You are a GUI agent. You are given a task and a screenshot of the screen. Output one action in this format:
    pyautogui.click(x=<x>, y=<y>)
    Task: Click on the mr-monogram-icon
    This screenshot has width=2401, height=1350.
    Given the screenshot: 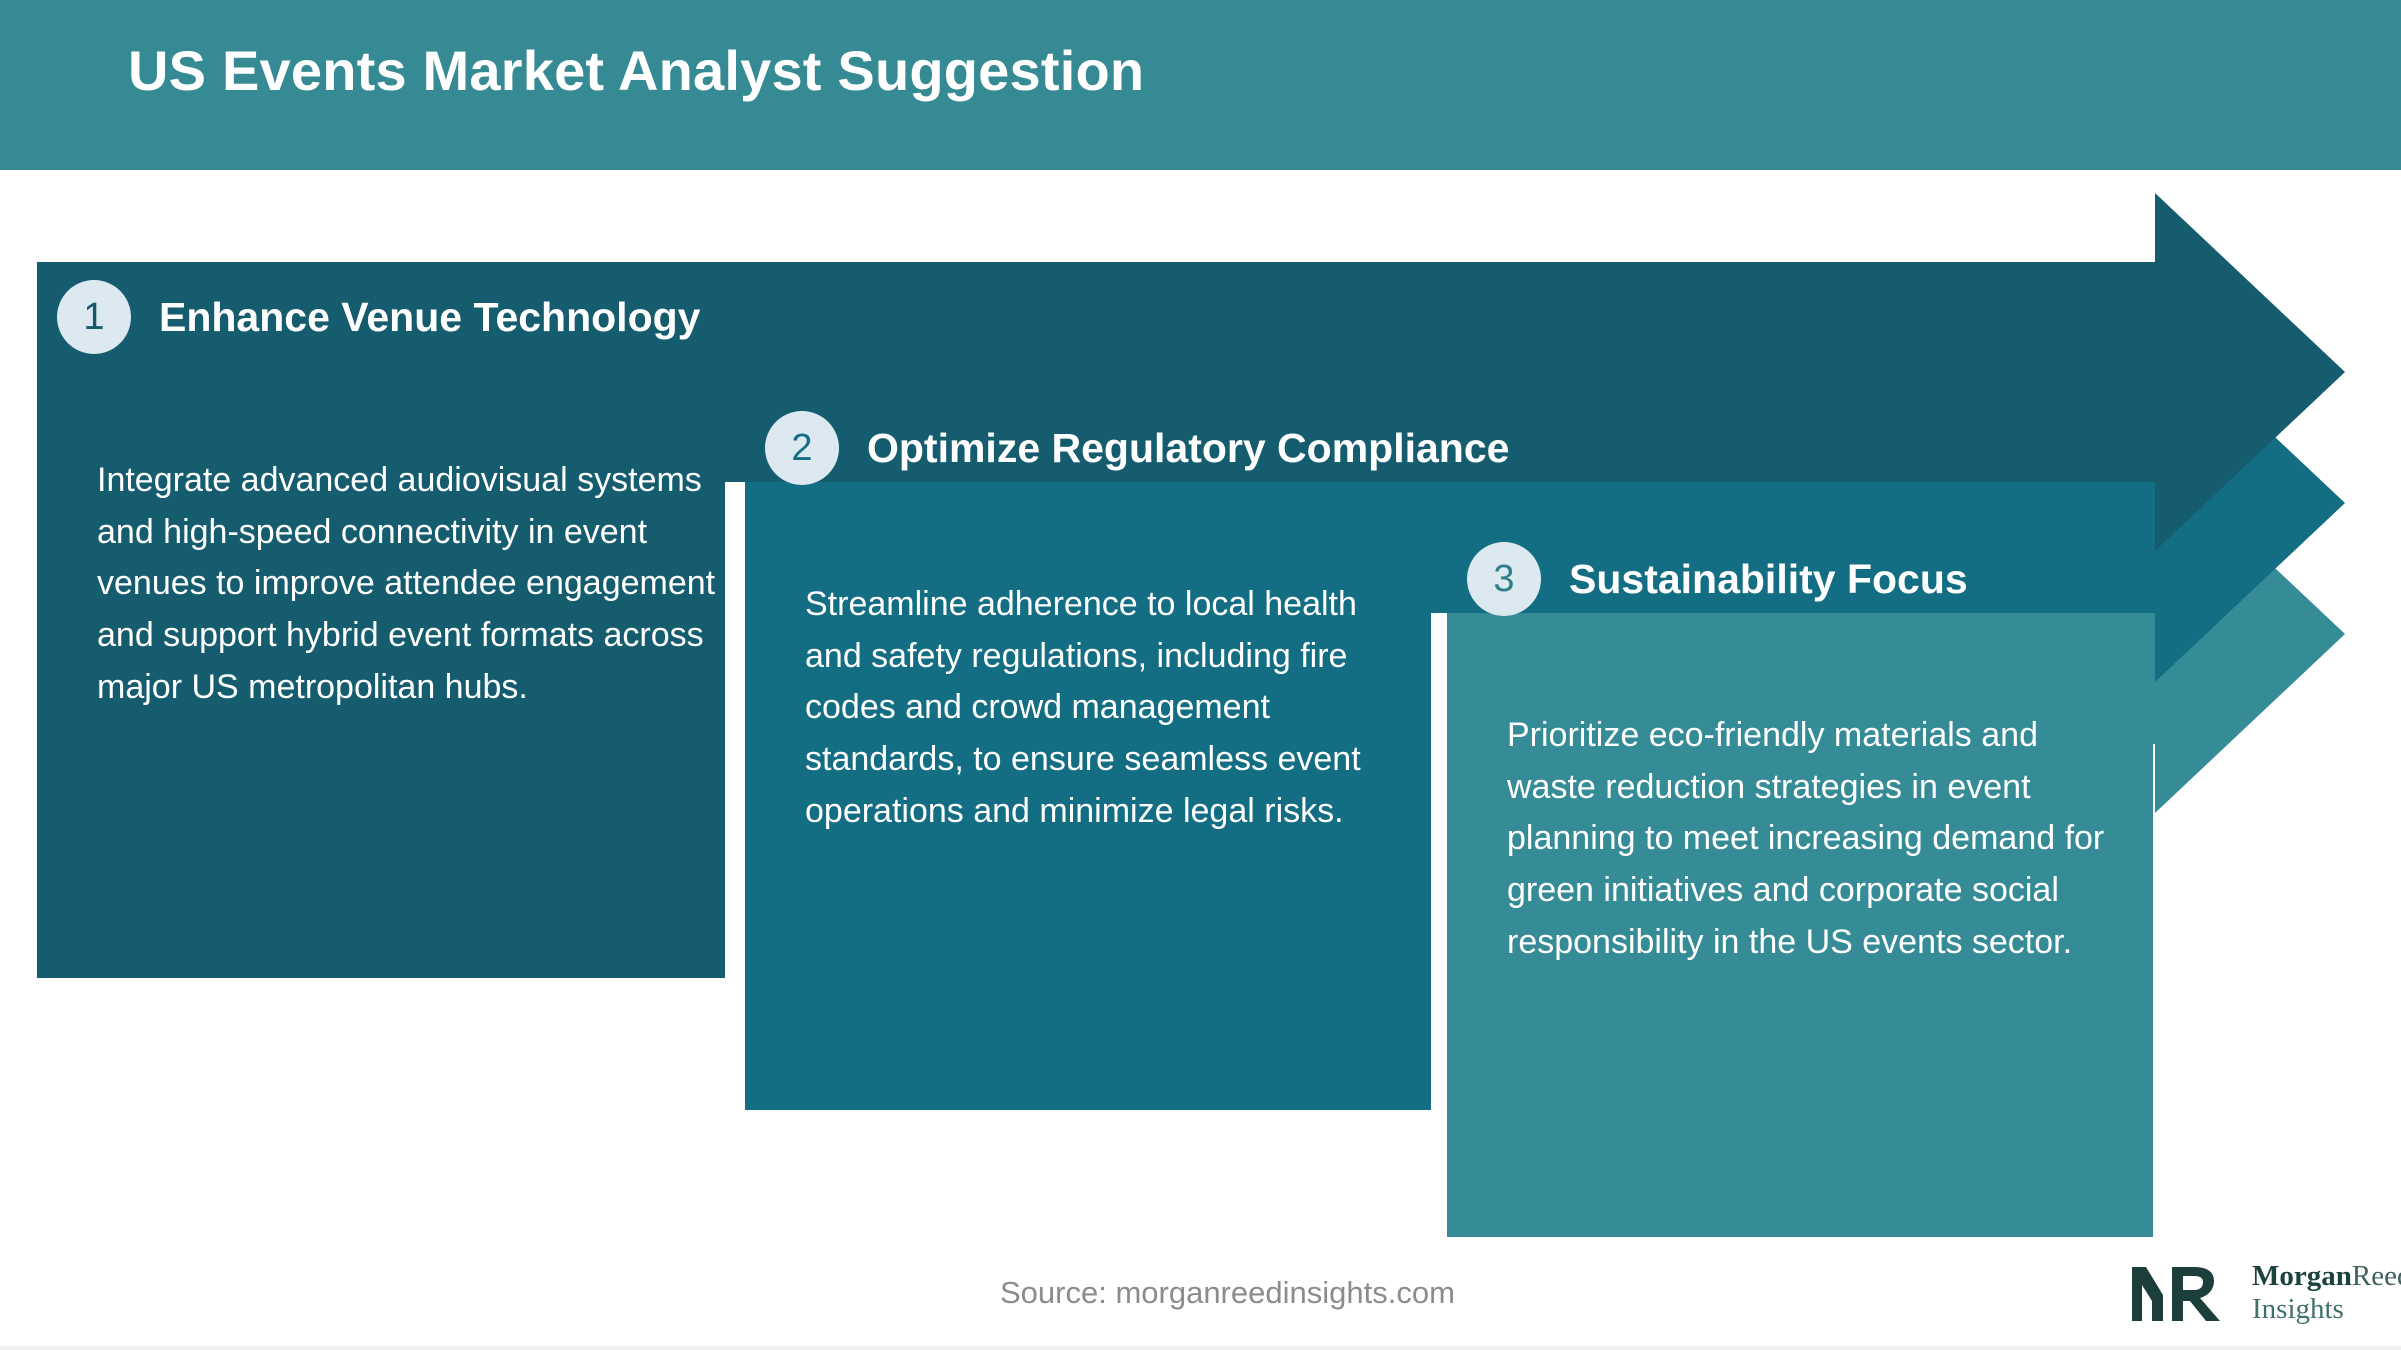 What is the action you would take?
    pyautogui.click(x=2176, y=1294)
    